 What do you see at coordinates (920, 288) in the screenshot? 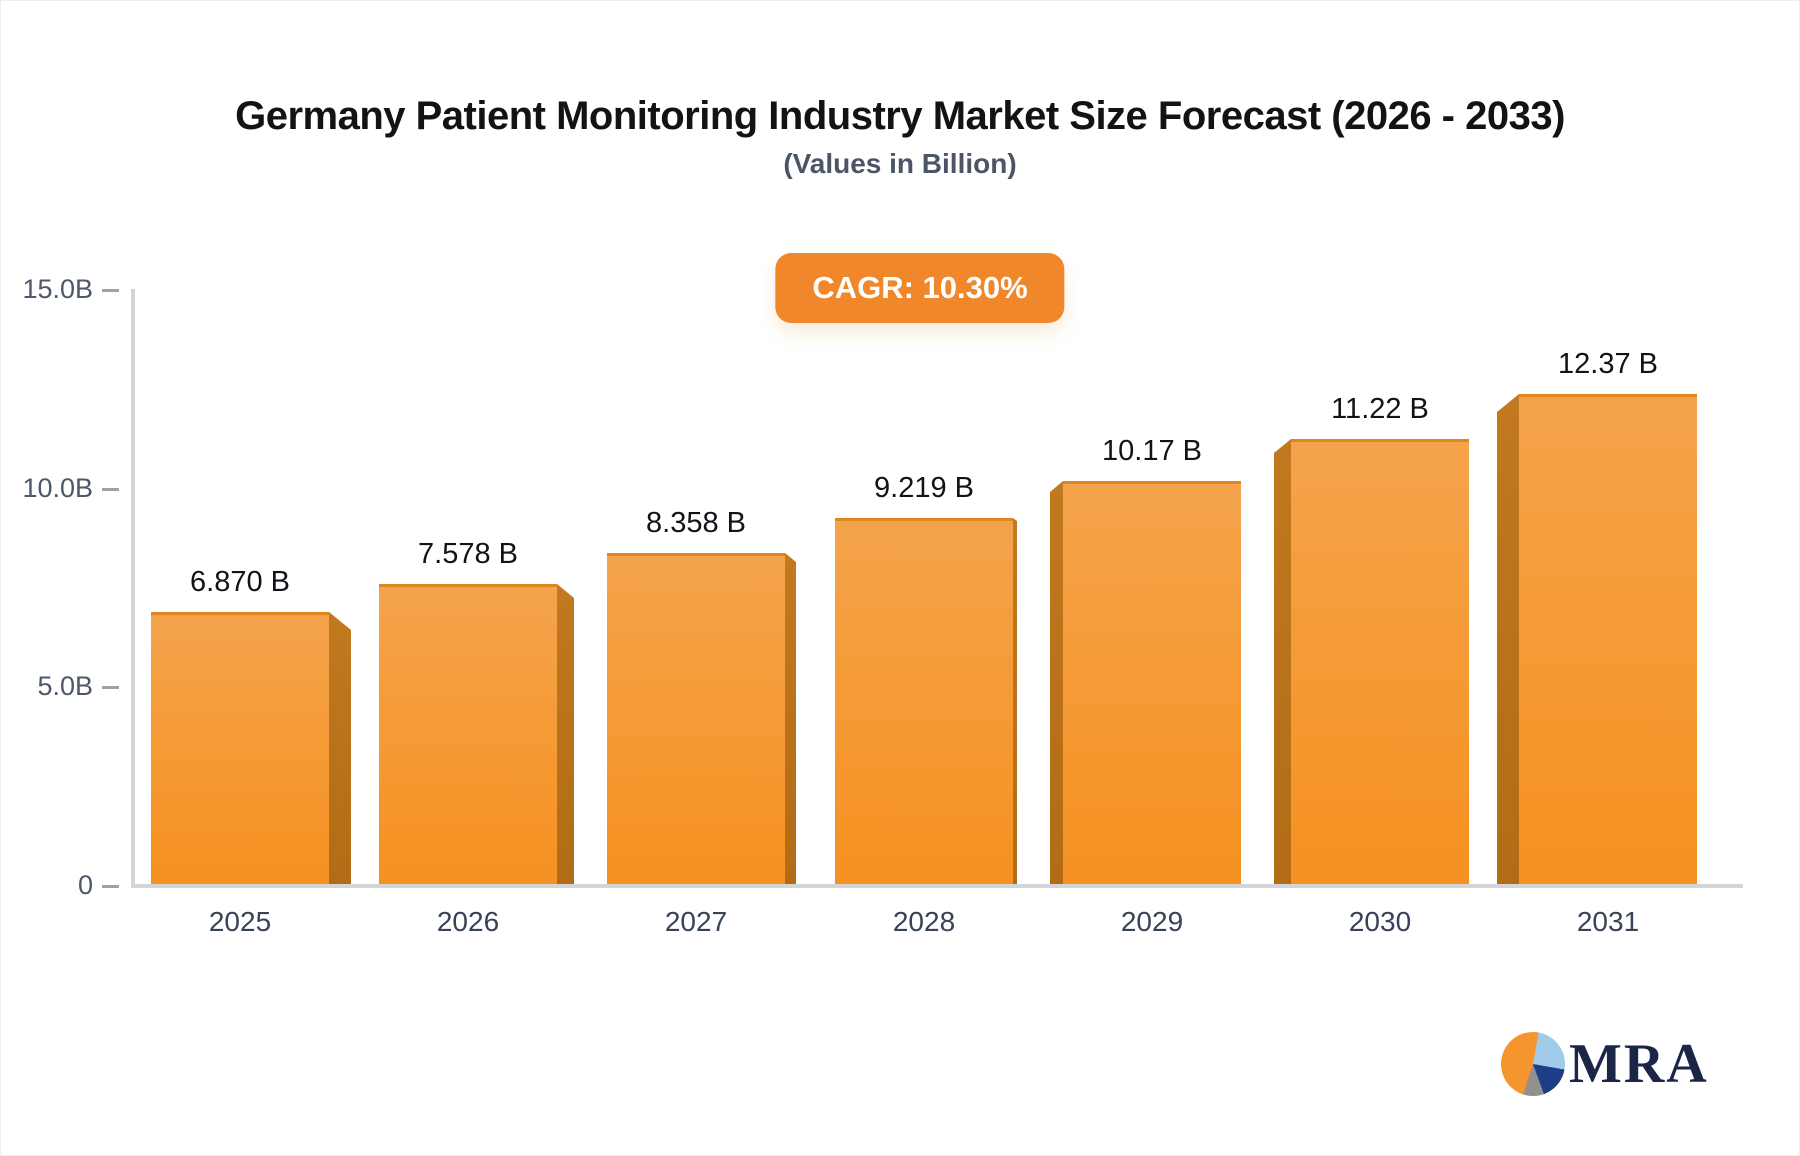
I see `cagr-badge: CAGR: 10.30%` at bounding box center [920, 288].